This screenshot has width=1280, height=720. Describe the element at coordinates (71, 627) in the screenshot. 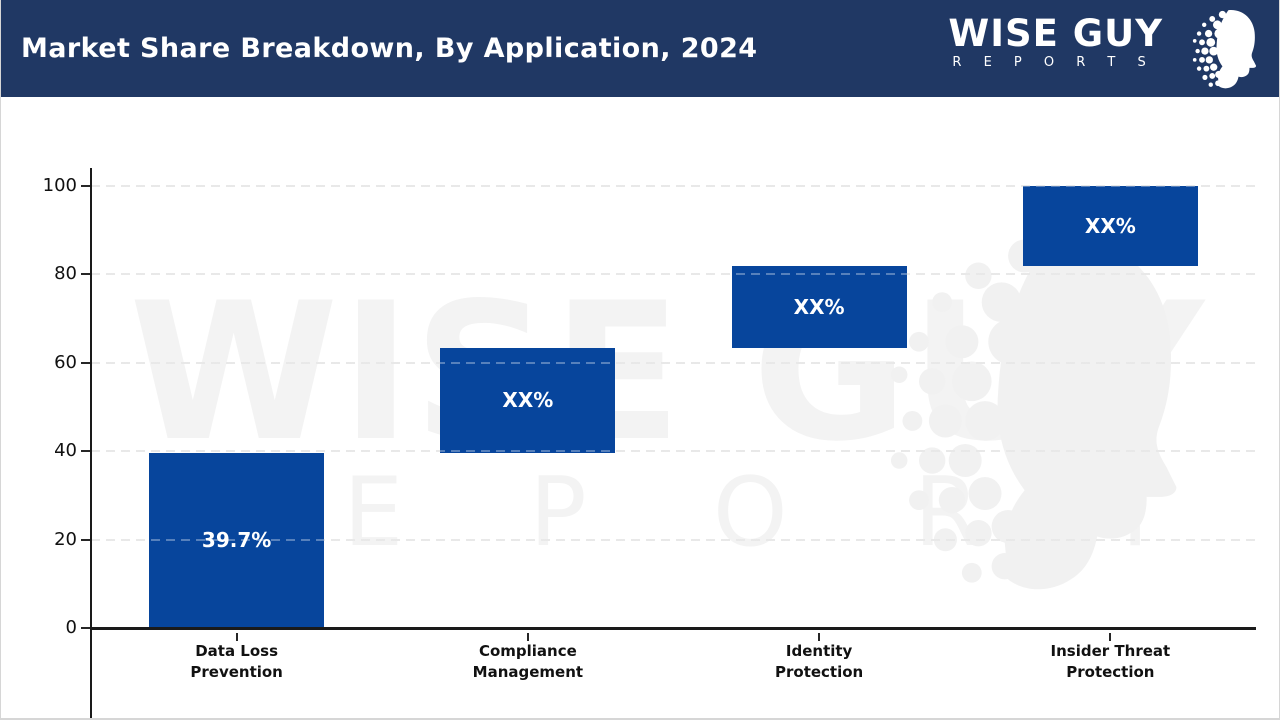

I see `y-axis-tick-label: 0` at that location.